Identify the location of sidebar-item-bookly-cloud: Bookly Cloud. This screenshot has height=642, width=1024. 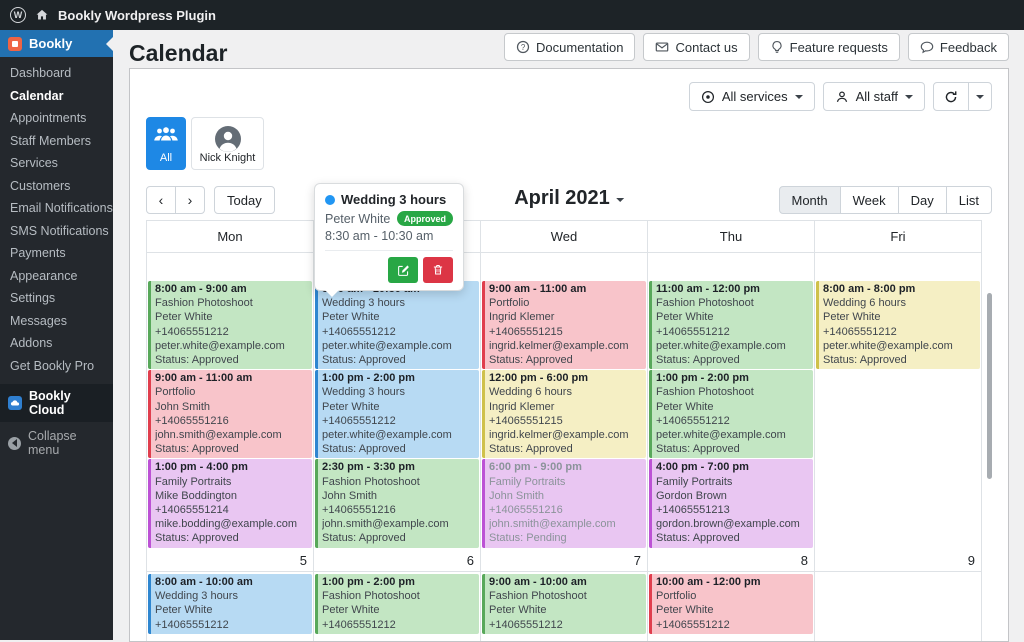
(56, 403).